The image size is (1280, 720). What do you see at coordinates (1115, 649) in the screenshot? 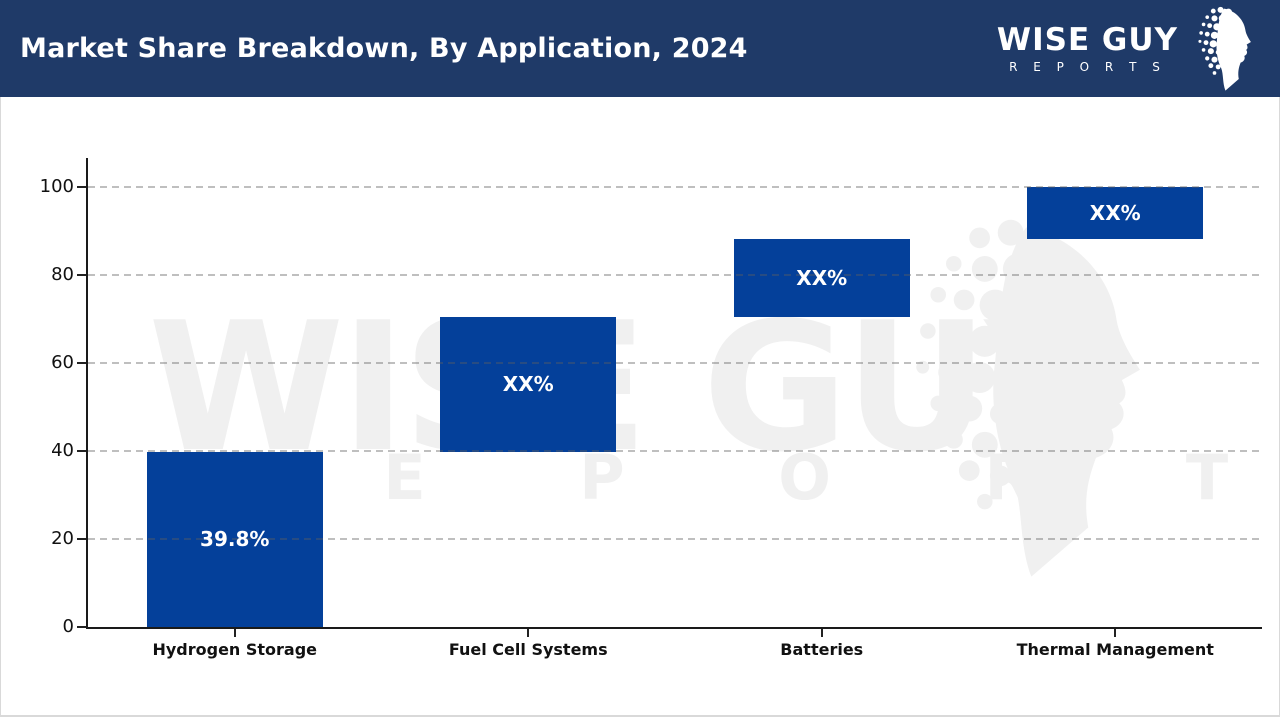
I see `x-category-label: Thermal Management` at bounding box center [1115, 649].